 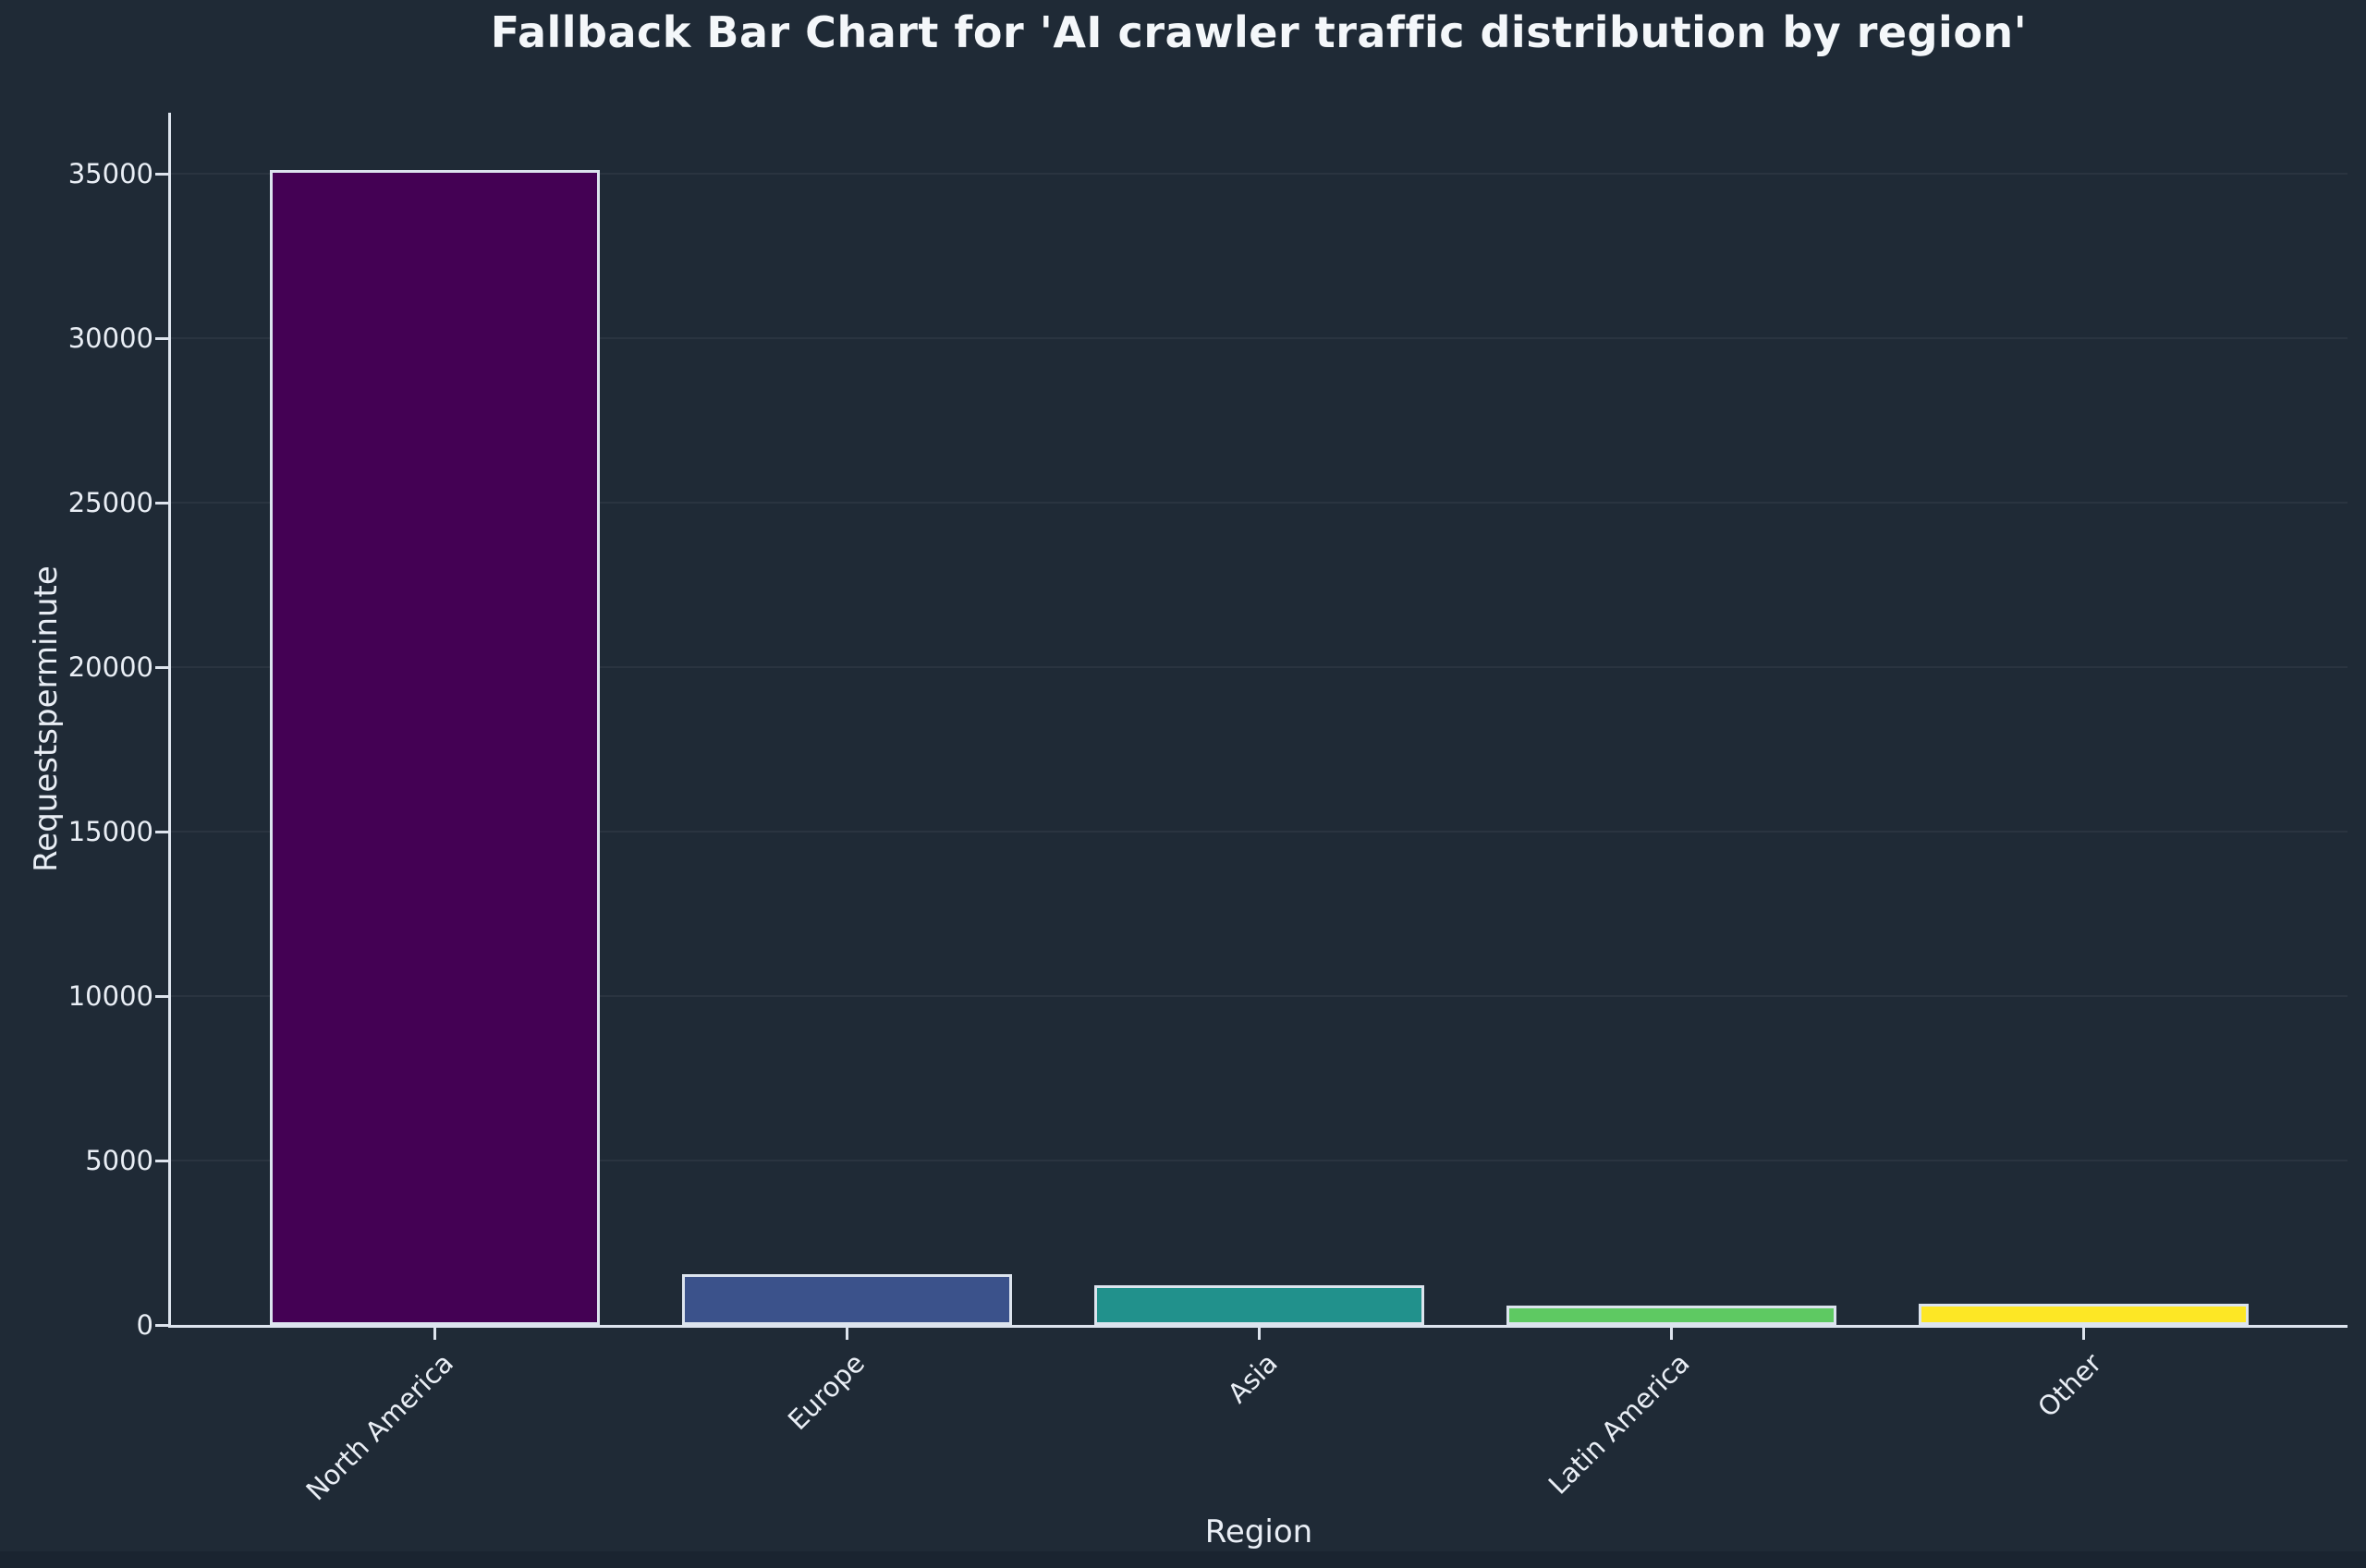 What do you see at coordinates (110, 996) in the screenshot?
I see `y-tick-label: 10000` at bounding box center [110, 996].